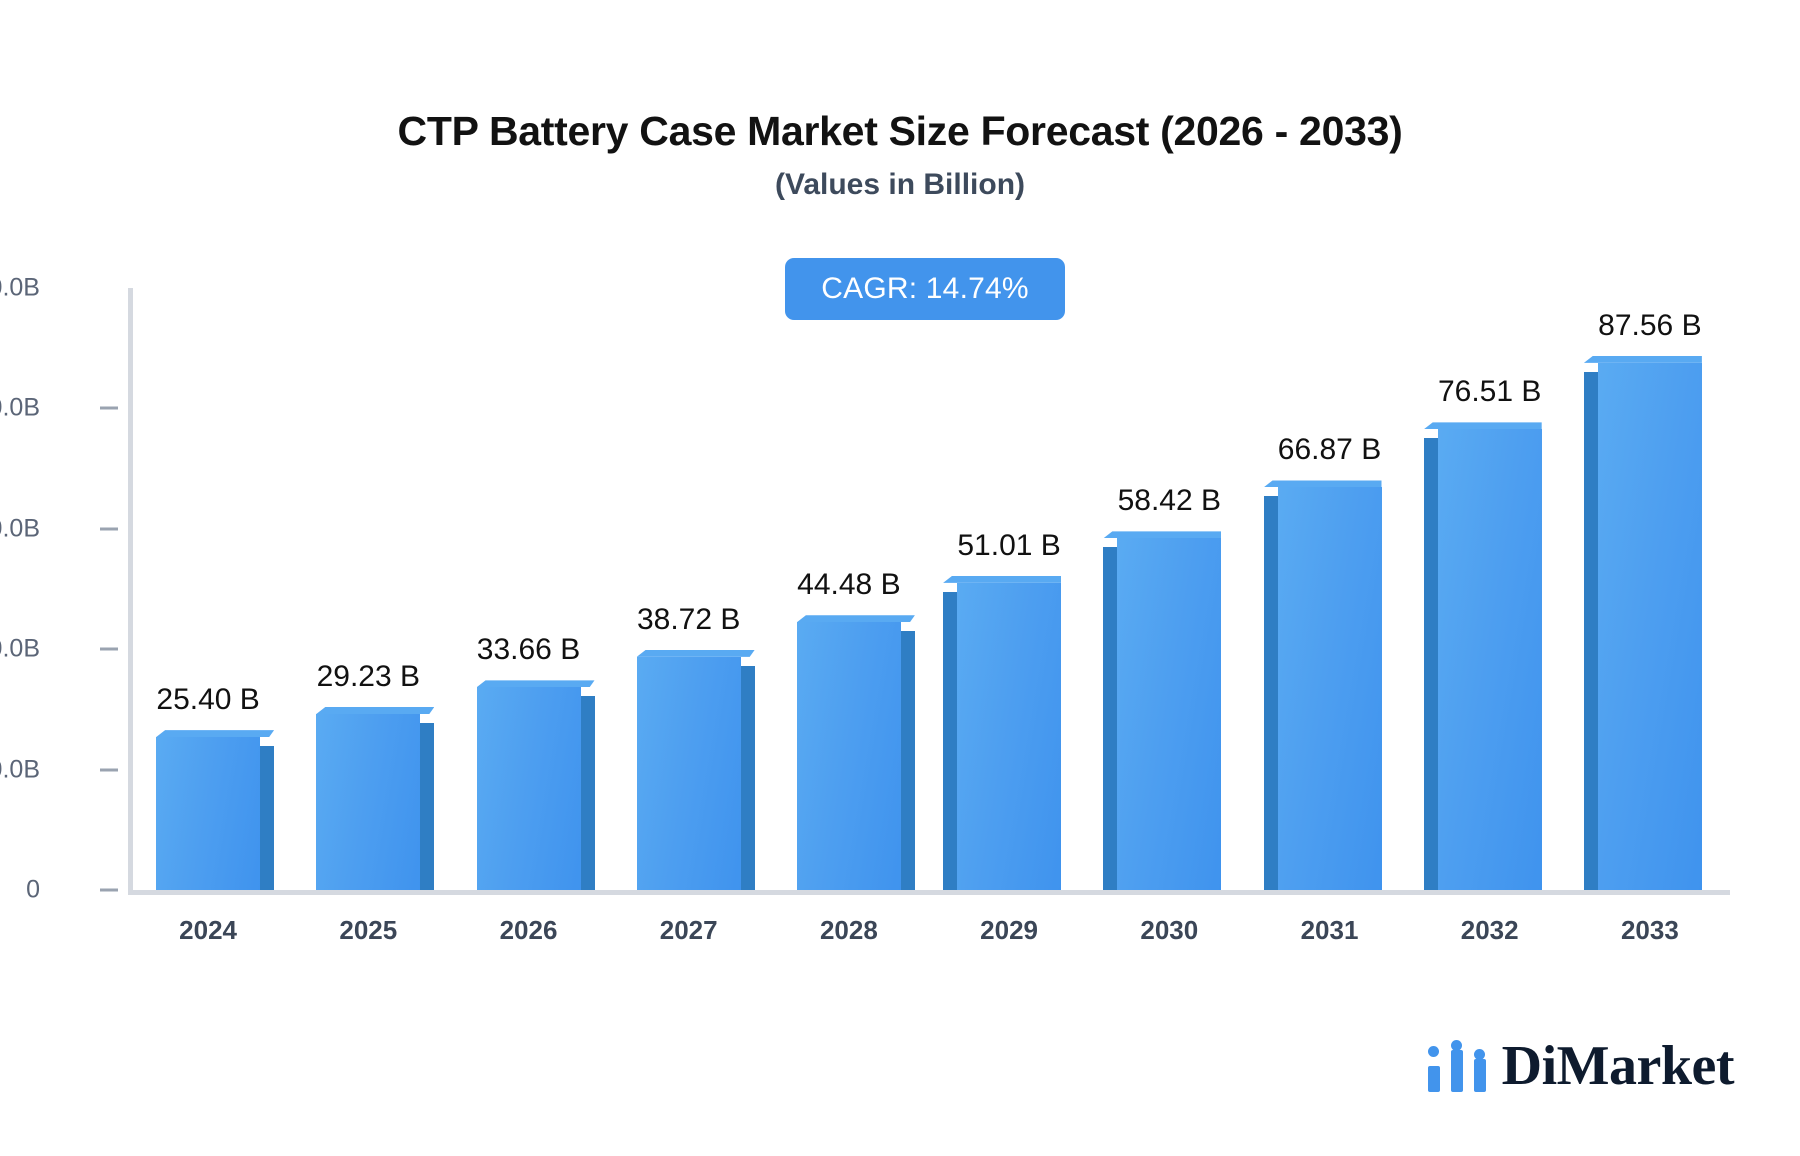 The height and width of the screenshot is (1156, 1800). Describe the element at coordinates (848, 930) in the screenshot. I see `x-axis-tick-label: 2028` at that location.